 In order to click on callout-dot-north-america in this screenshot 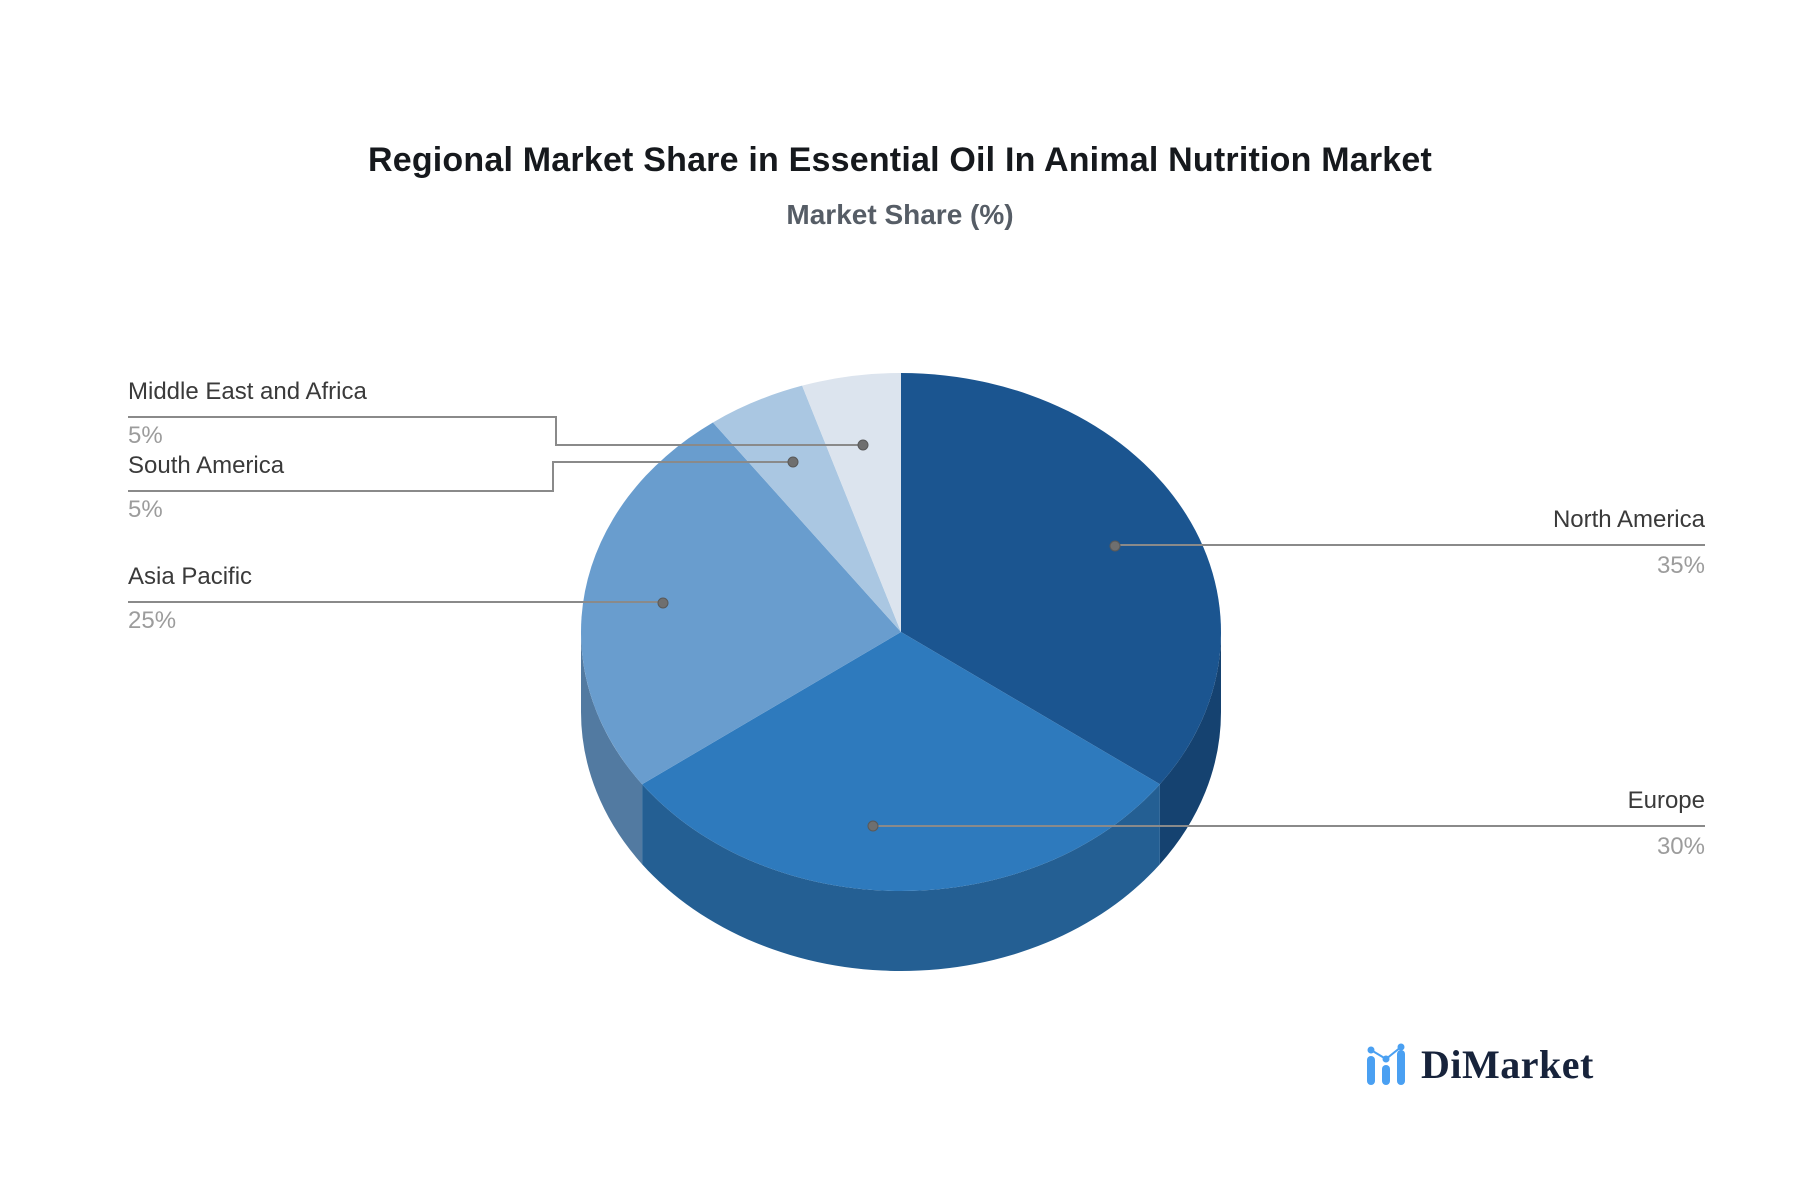, I will do `click(1115, 546)`.